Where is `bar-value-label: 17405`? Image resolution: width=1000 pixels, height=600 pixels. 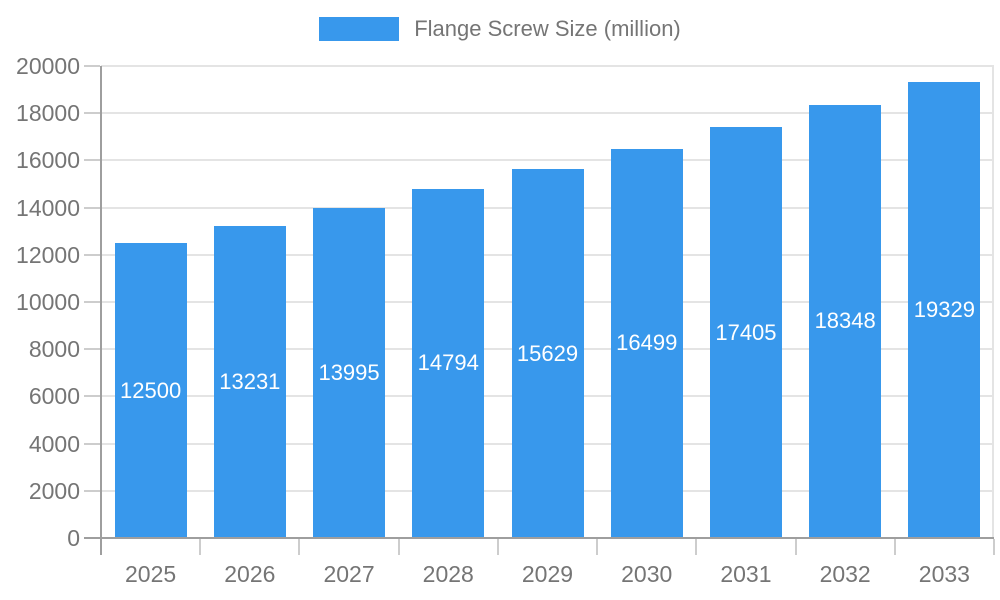 bar-value-label: 17405 is located at coordinates (746, 332).